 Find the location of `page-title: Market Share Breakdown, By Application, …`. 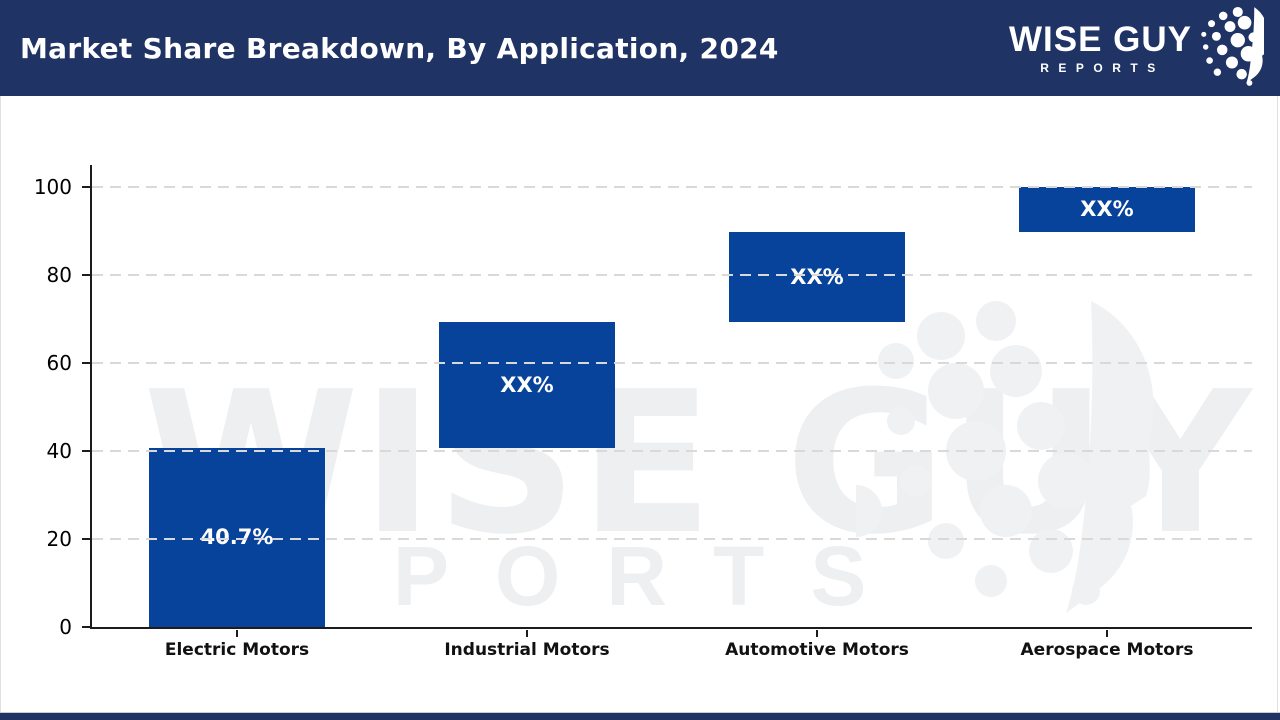

page-title: Market Share Breakdown, By Application, … is located at coordinates (399, 48).